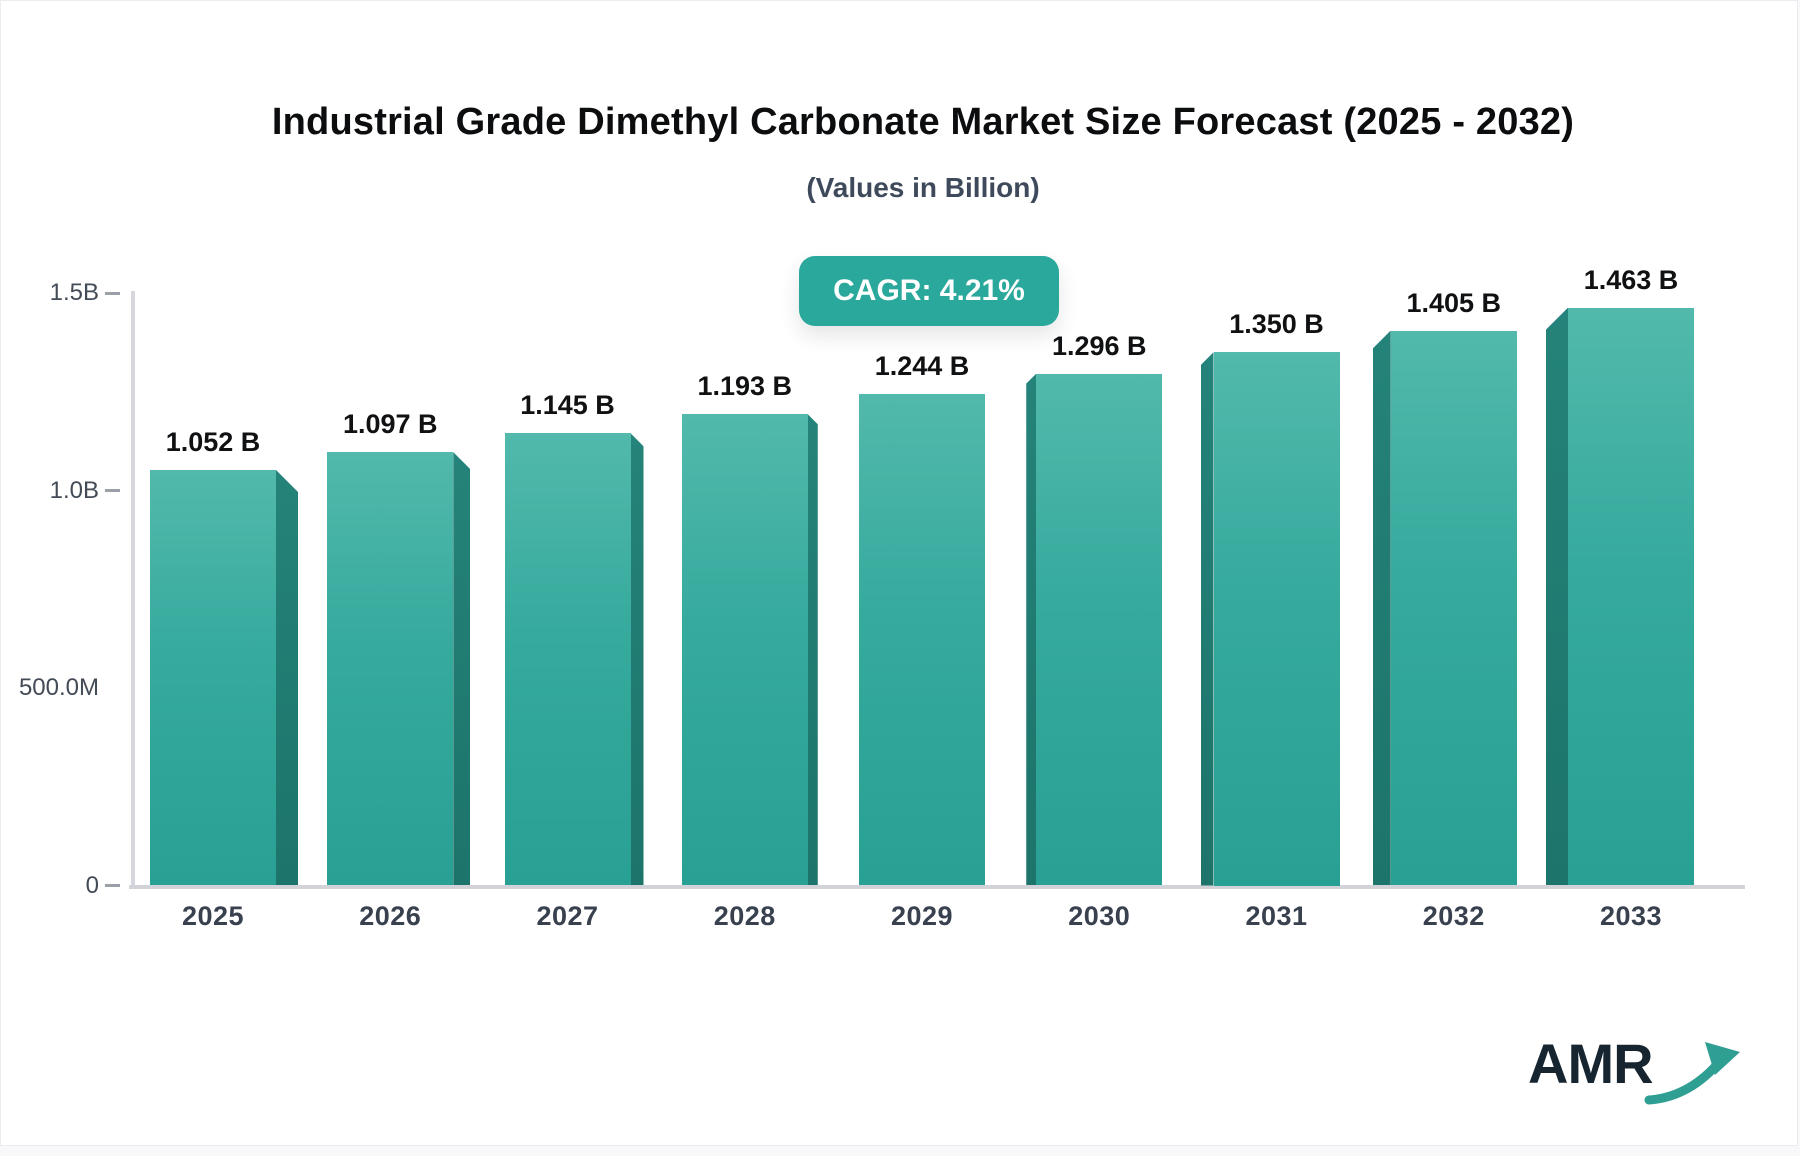  I want to click on bar-value-label: 1.193 B, so click(745, 386).